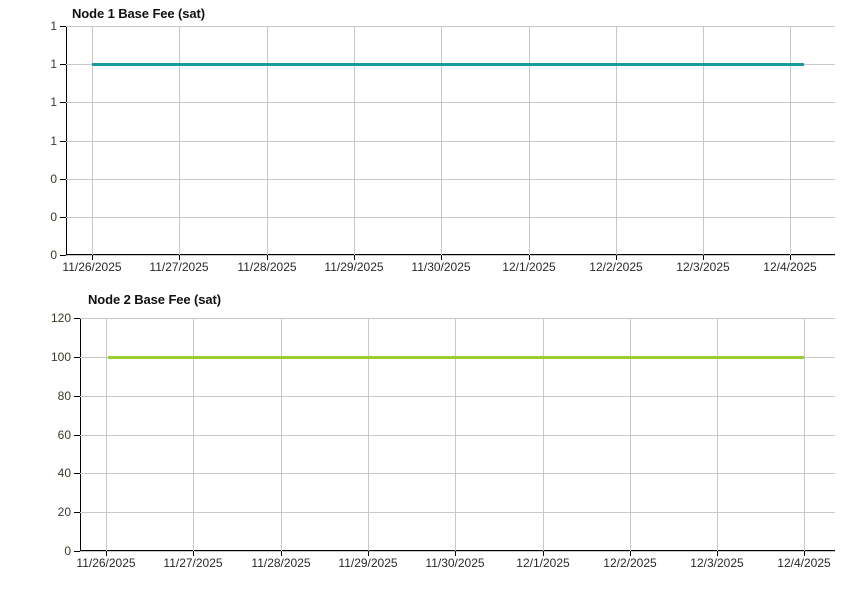  What do you see at coordinates (155, 299) in the screenshot?
I see `chart-title: Node 2 Base Fee (sat)` at bounding box center [155, 299].